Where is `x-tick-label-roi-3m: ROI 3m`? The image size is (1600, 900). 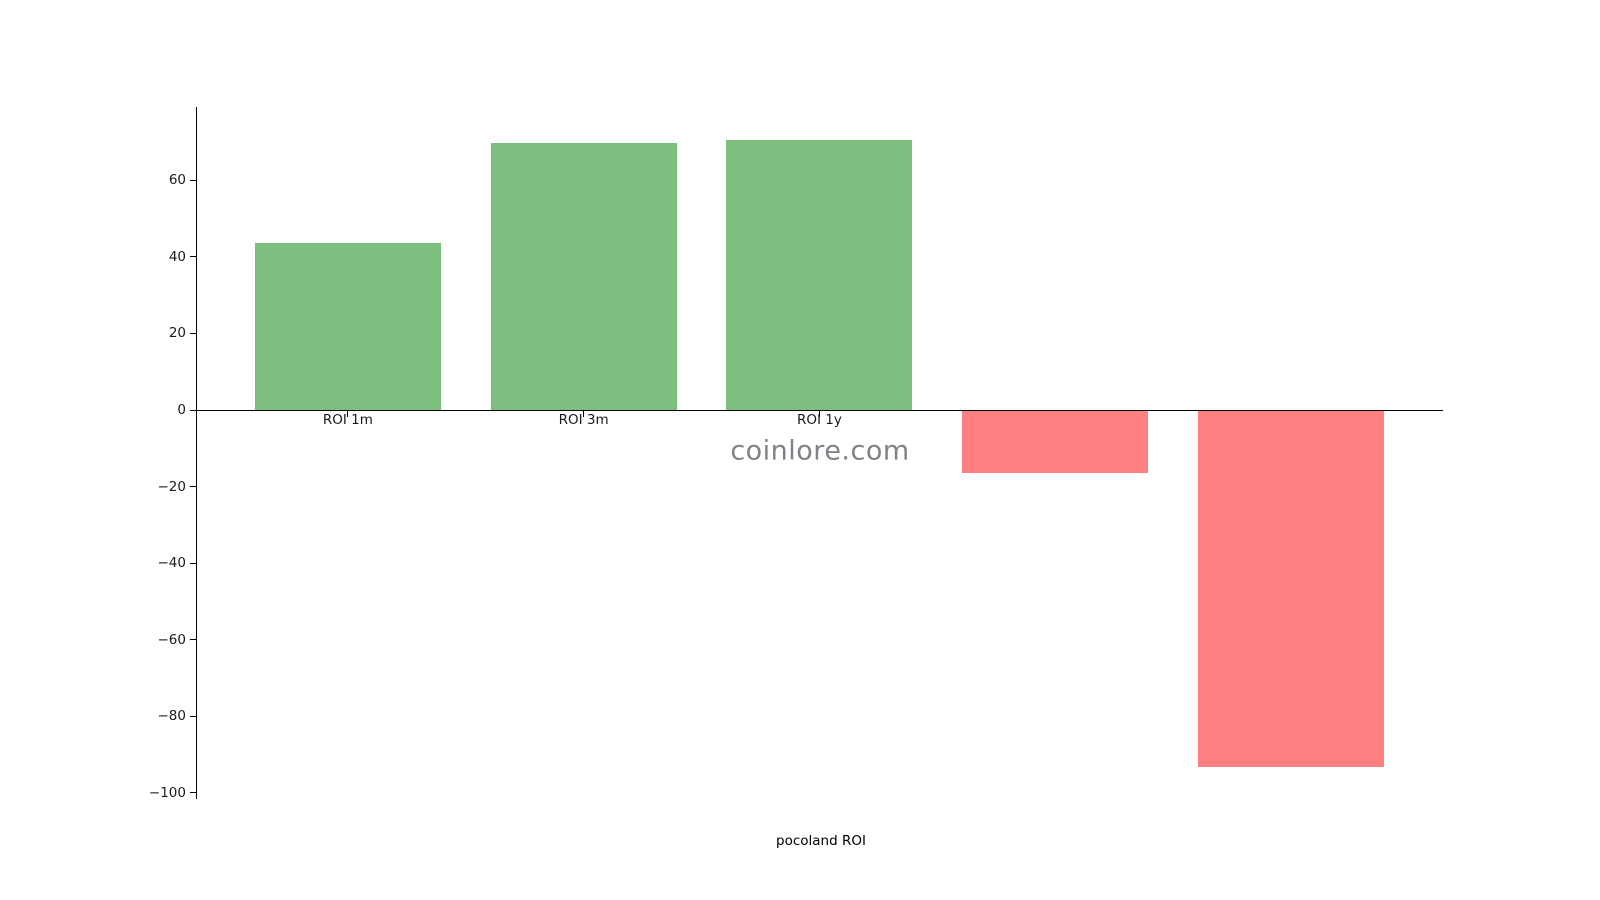 x-tick-label-roi-3m: ROI 3m is located at coordinates (583, 420).